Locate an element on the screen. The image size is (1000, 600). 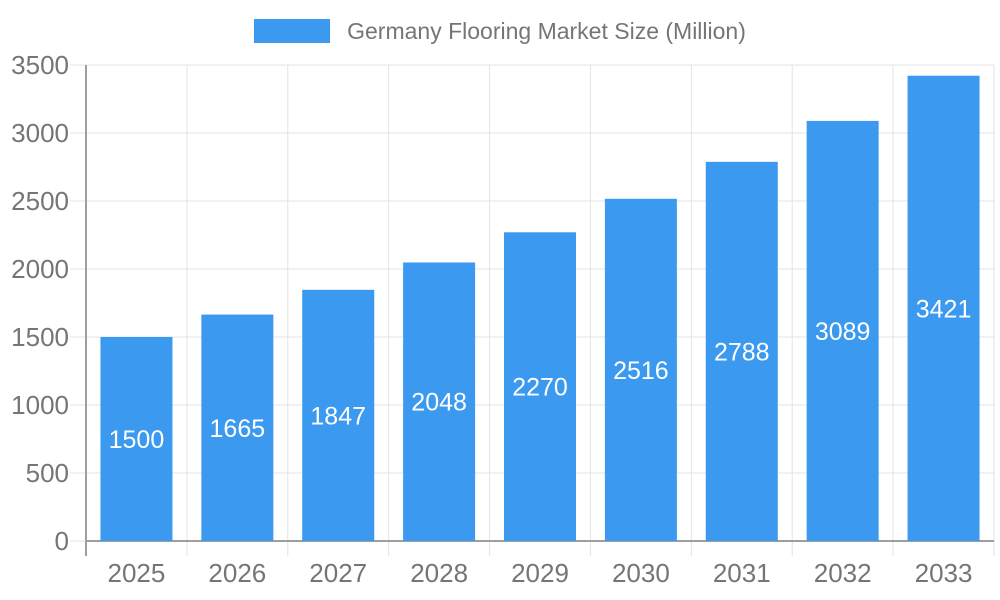
bar-value-label: 1500 is located at coordinates (137, 440).